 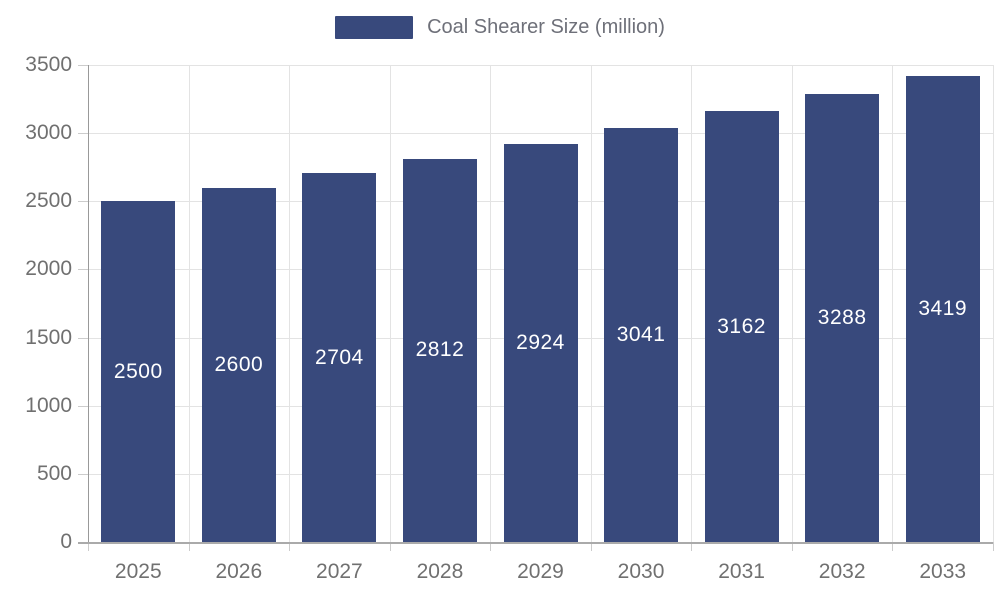 I want to click on bar-value-label: 3041, so click(x=641, y=334).